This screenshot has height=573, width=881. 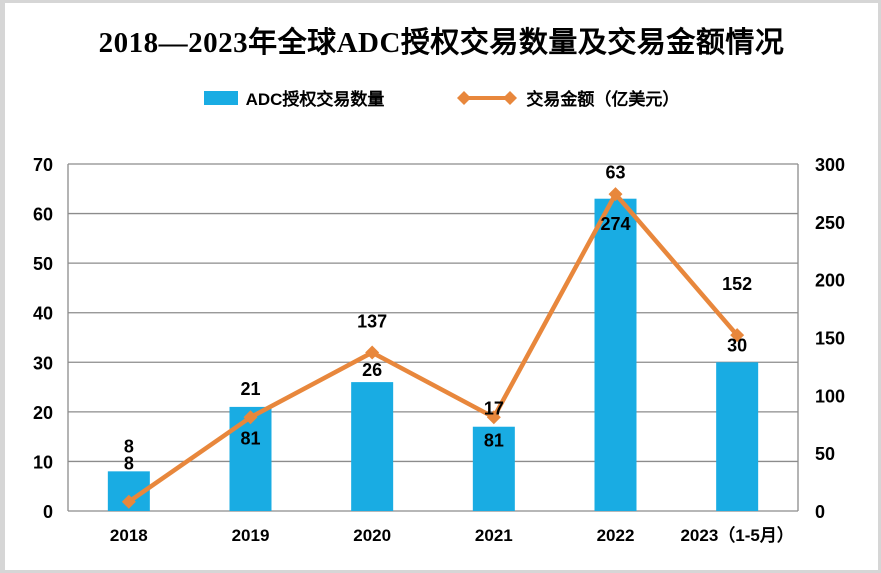 What do you see at coordinates (603, 99) in the screenshot?
I see `legend-line-label: 交易金额（亿美元）` at bounding box center [603, 99].